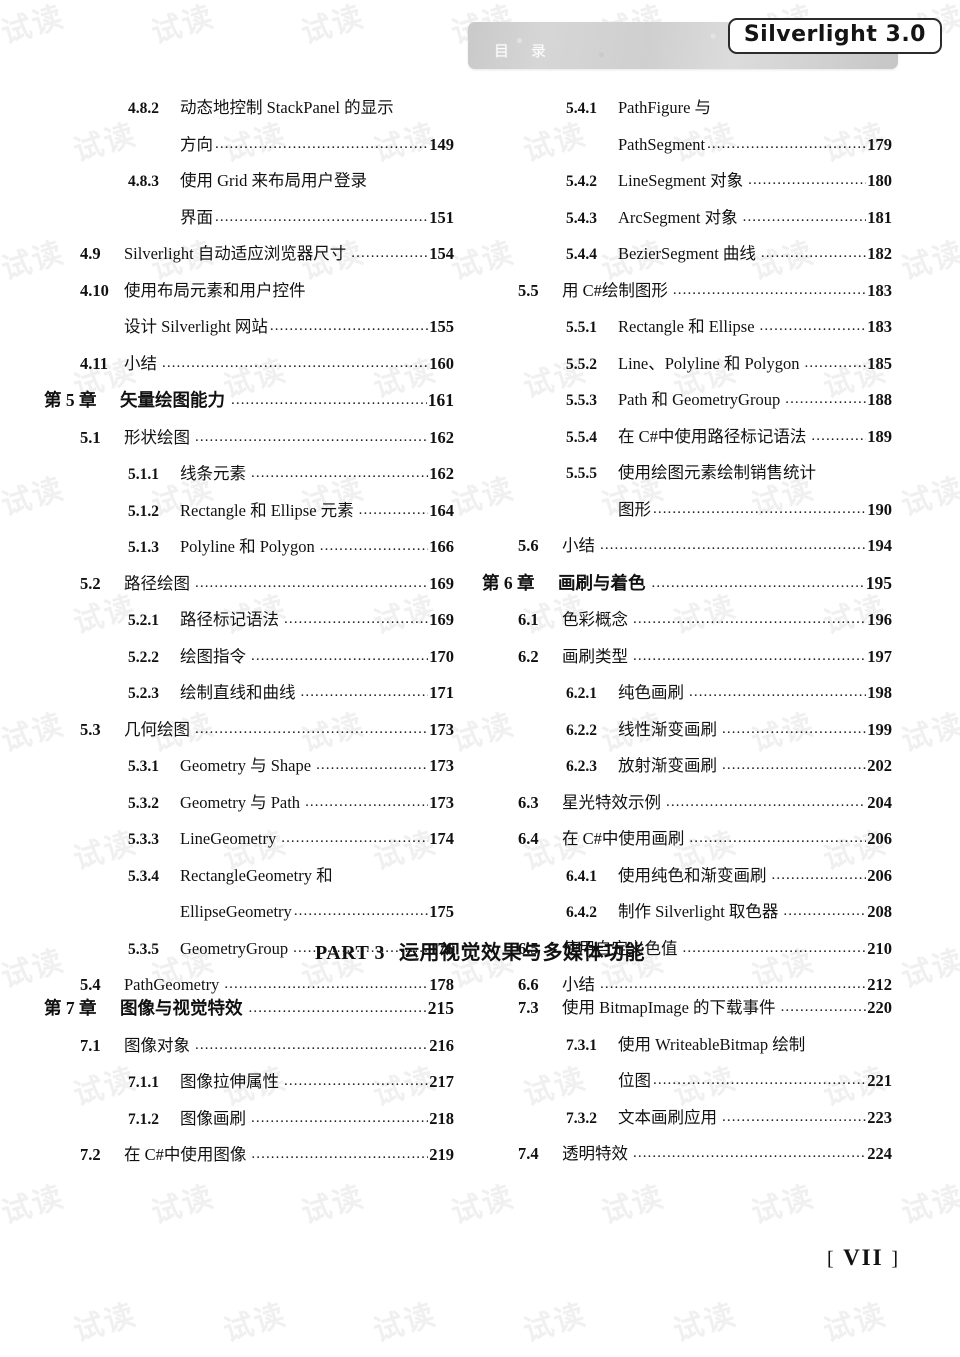 This screenshot has width=960, height=1357. I want to click on toc-entry-page: 206, so click(879, 875).